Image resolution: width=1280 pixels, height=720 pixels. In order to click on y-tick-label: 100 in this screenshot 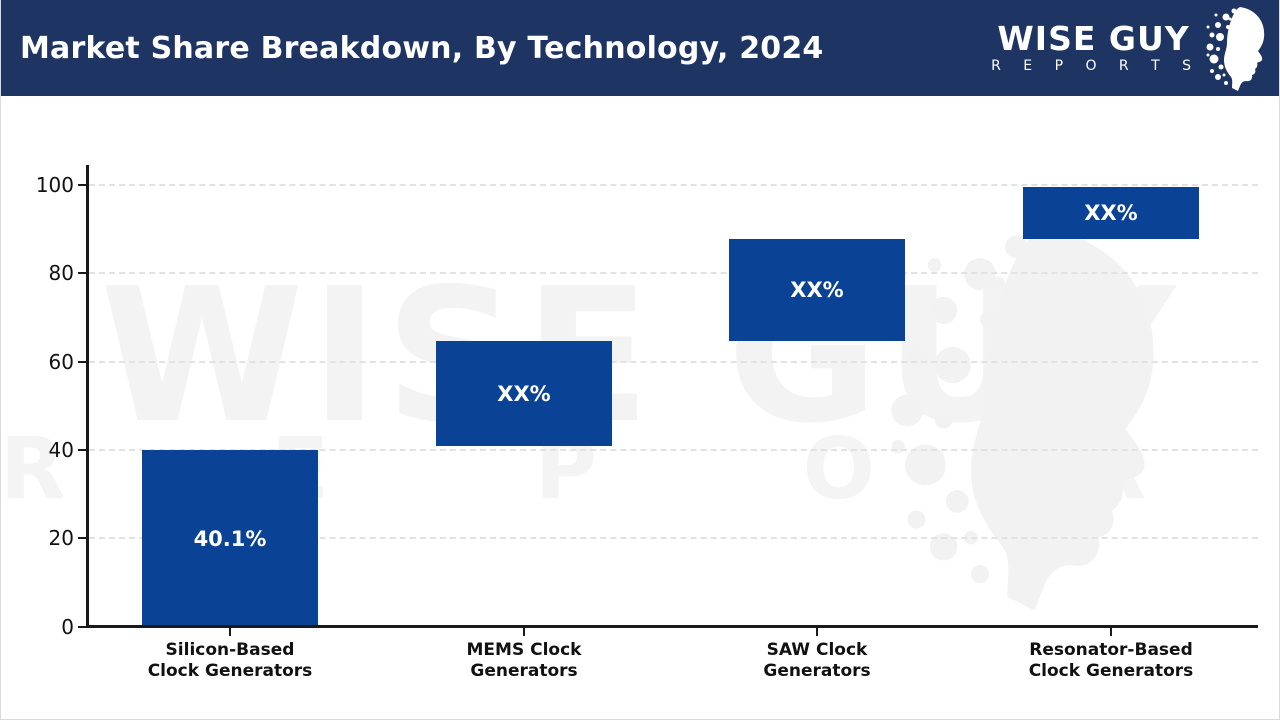, I will do `click(54, 185)`.